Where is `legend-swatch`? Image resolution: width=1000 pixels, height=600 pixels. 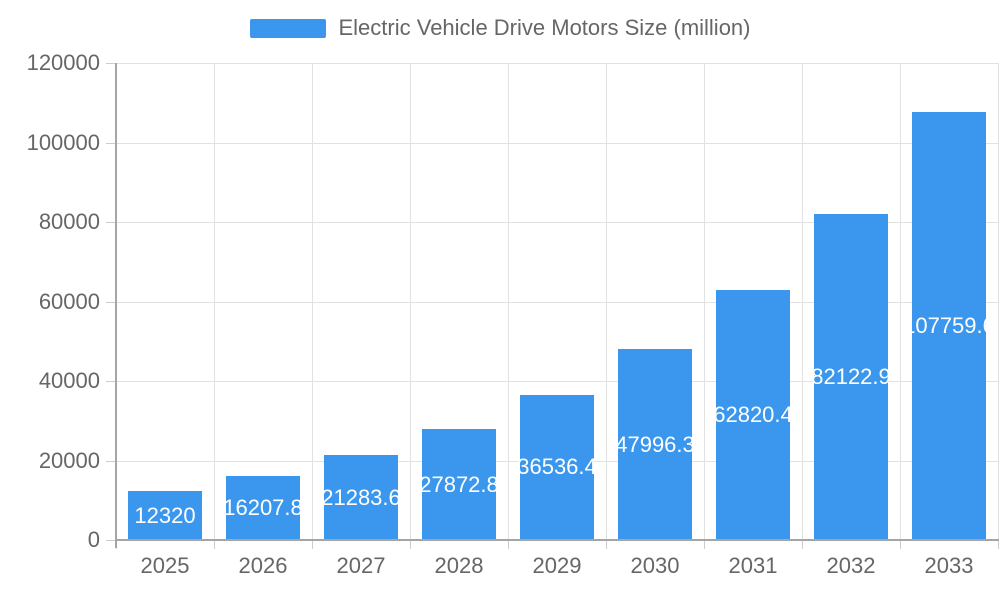
legend-swatch is located at coordinates (287, 28).